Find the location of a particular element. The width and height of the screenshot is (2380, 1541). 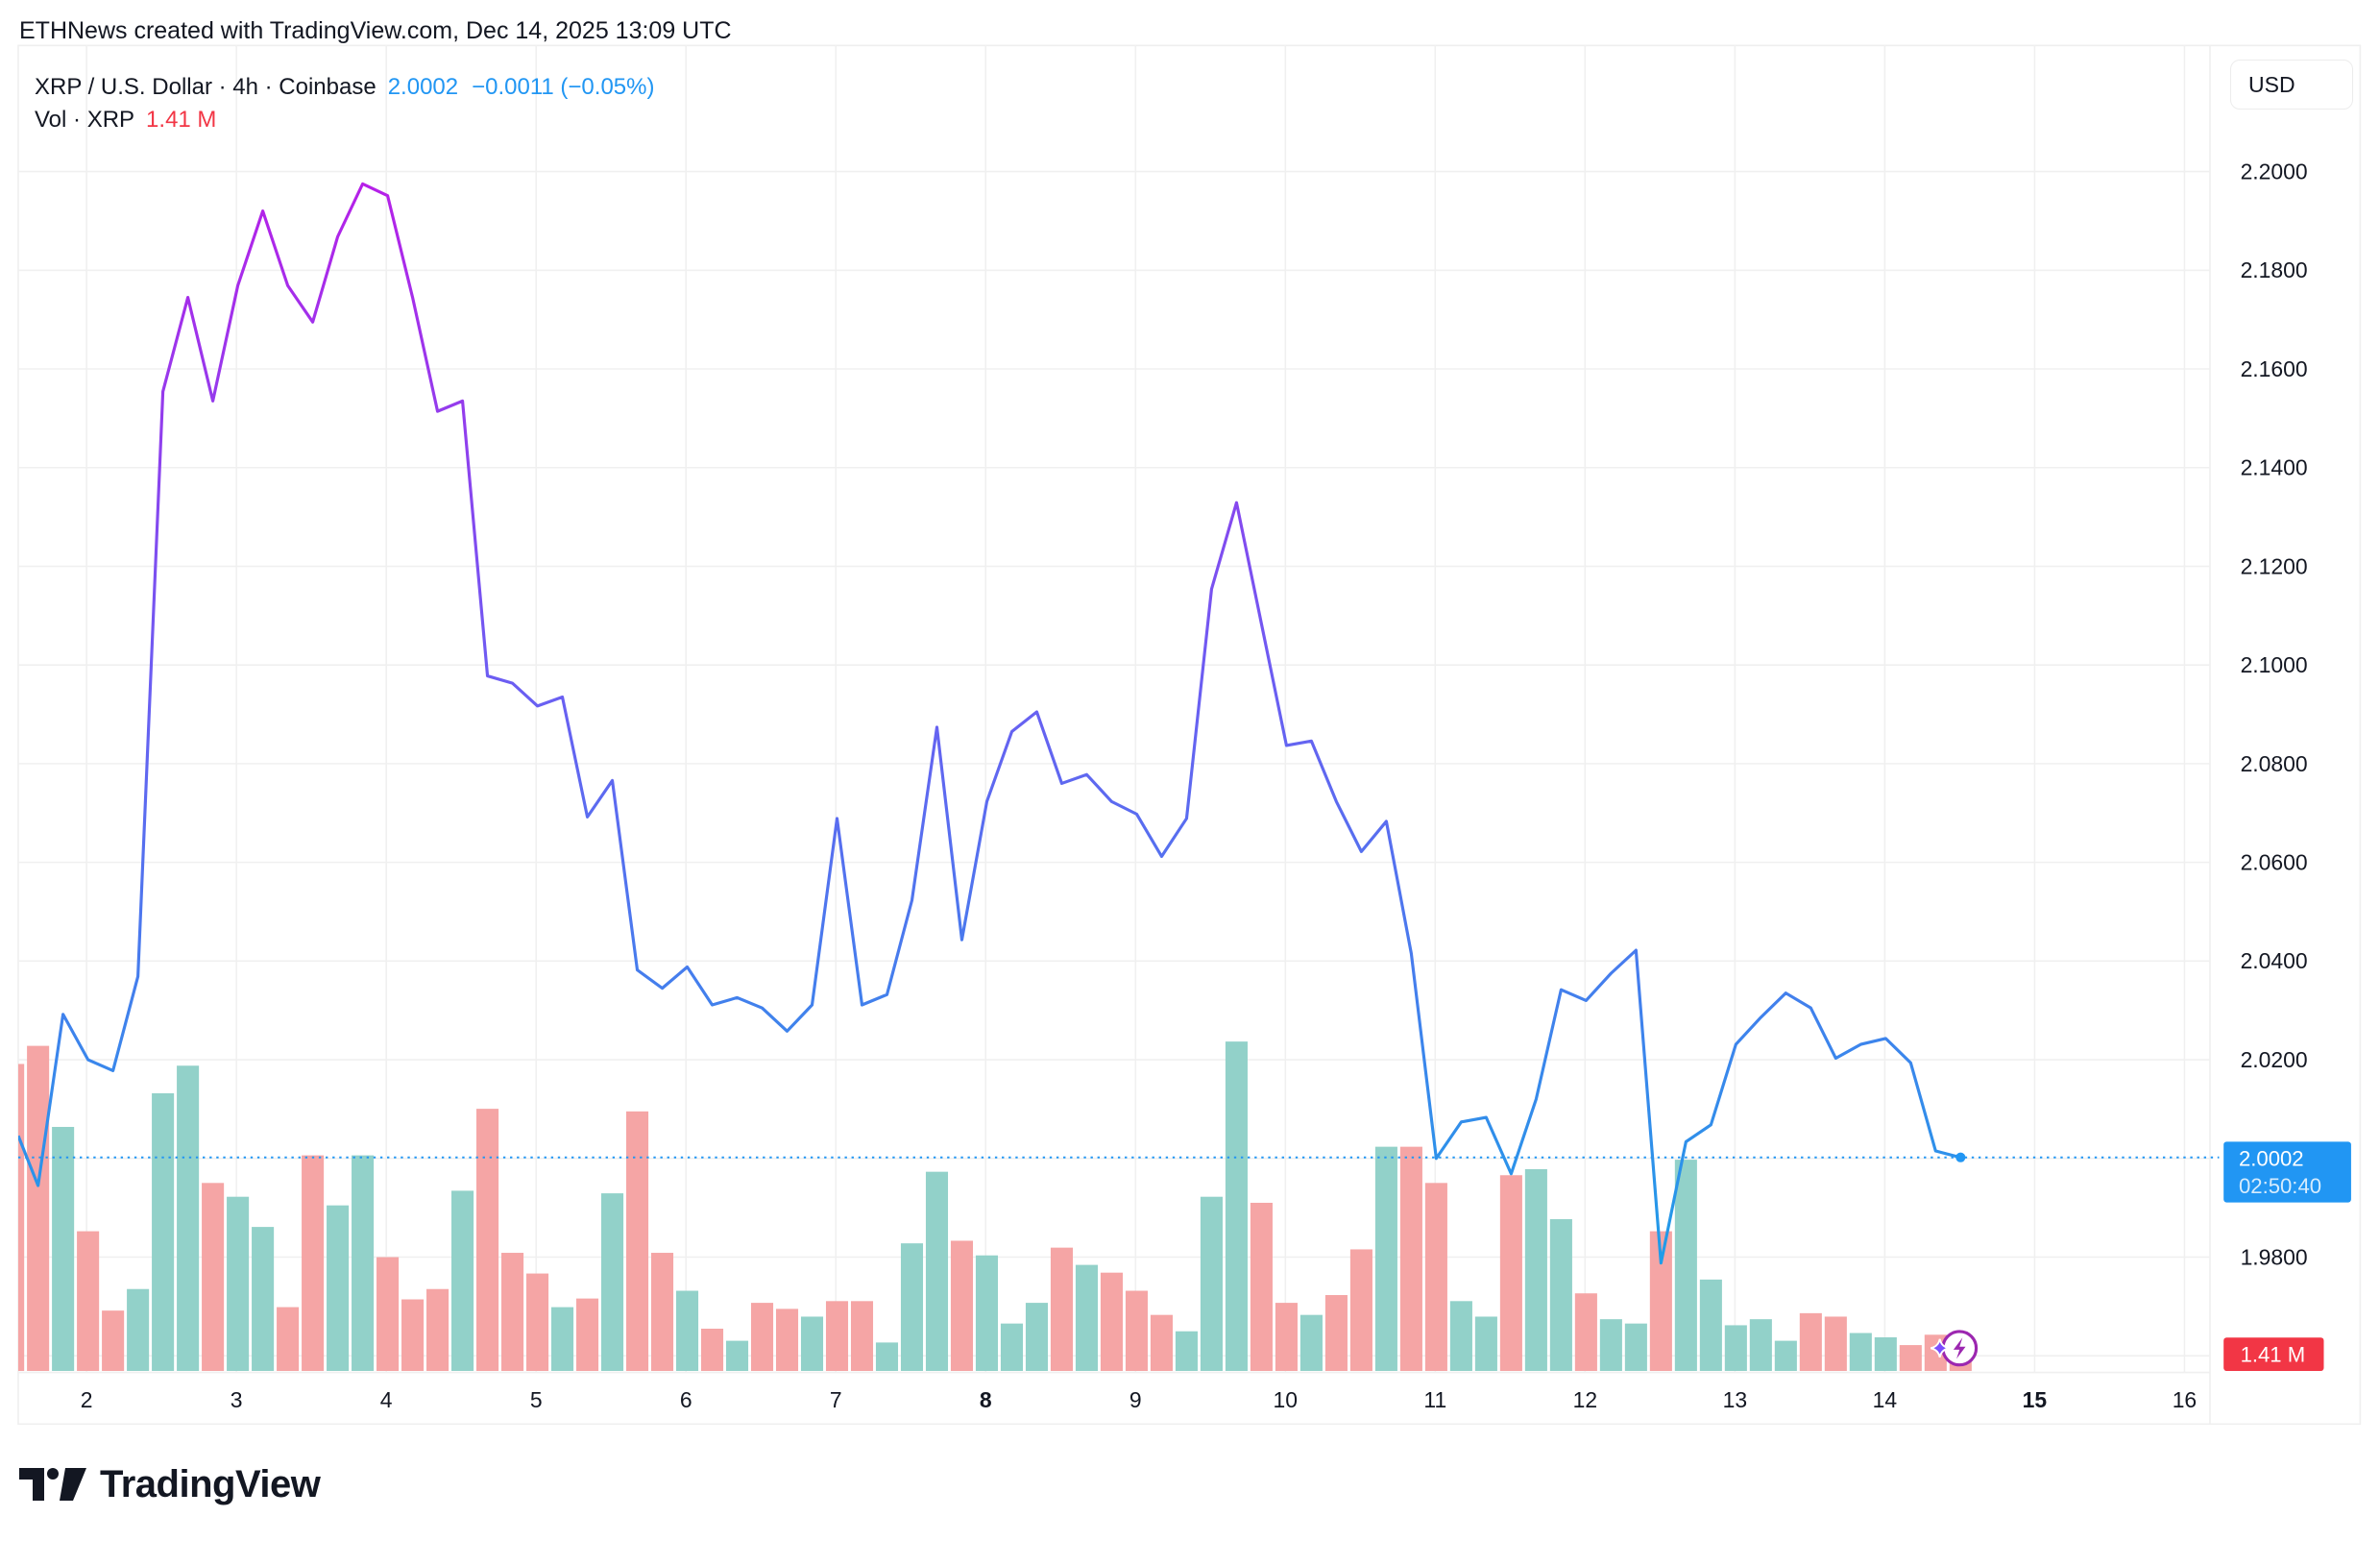

time-axis-label: 11 is located at coordinates (1435, 1400).